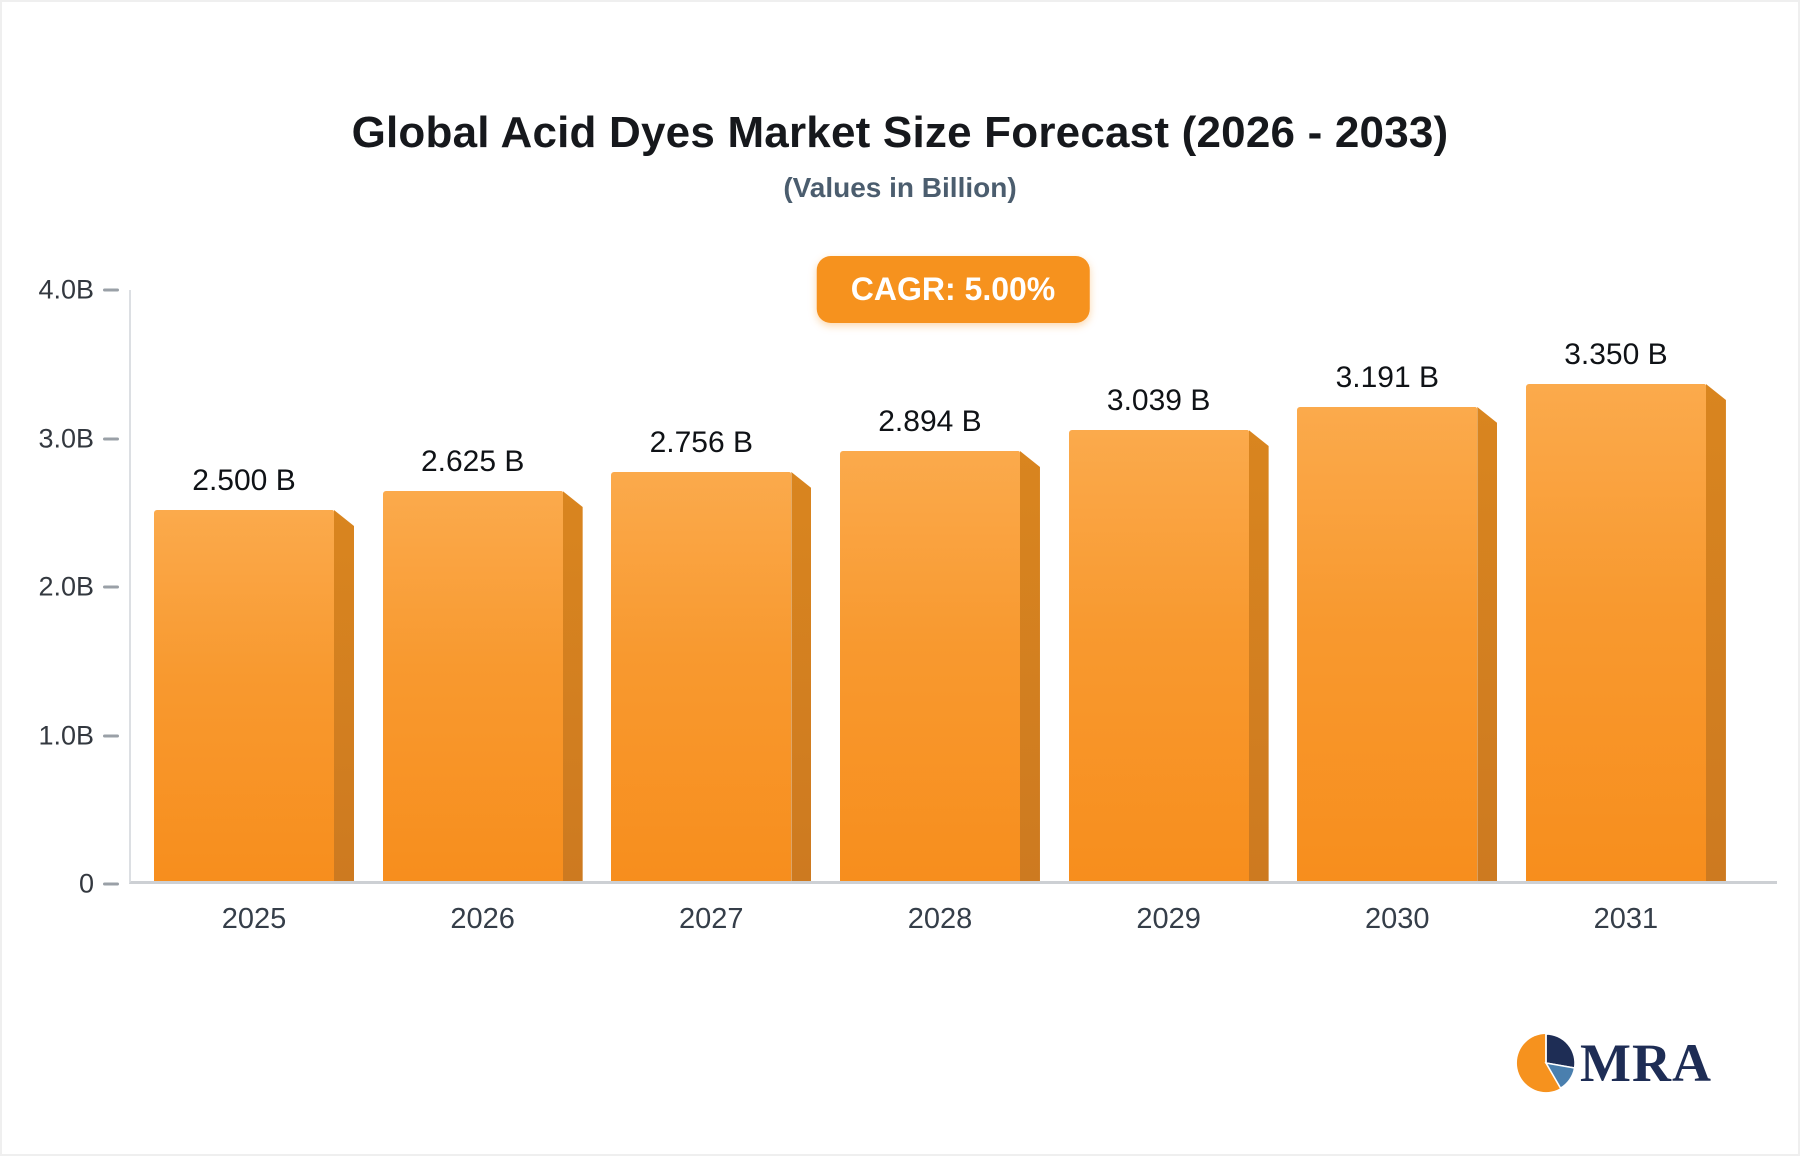 The image size is (1800, 1156). I want to click on y-axis-tick: 3.0B, so click(84, 438).